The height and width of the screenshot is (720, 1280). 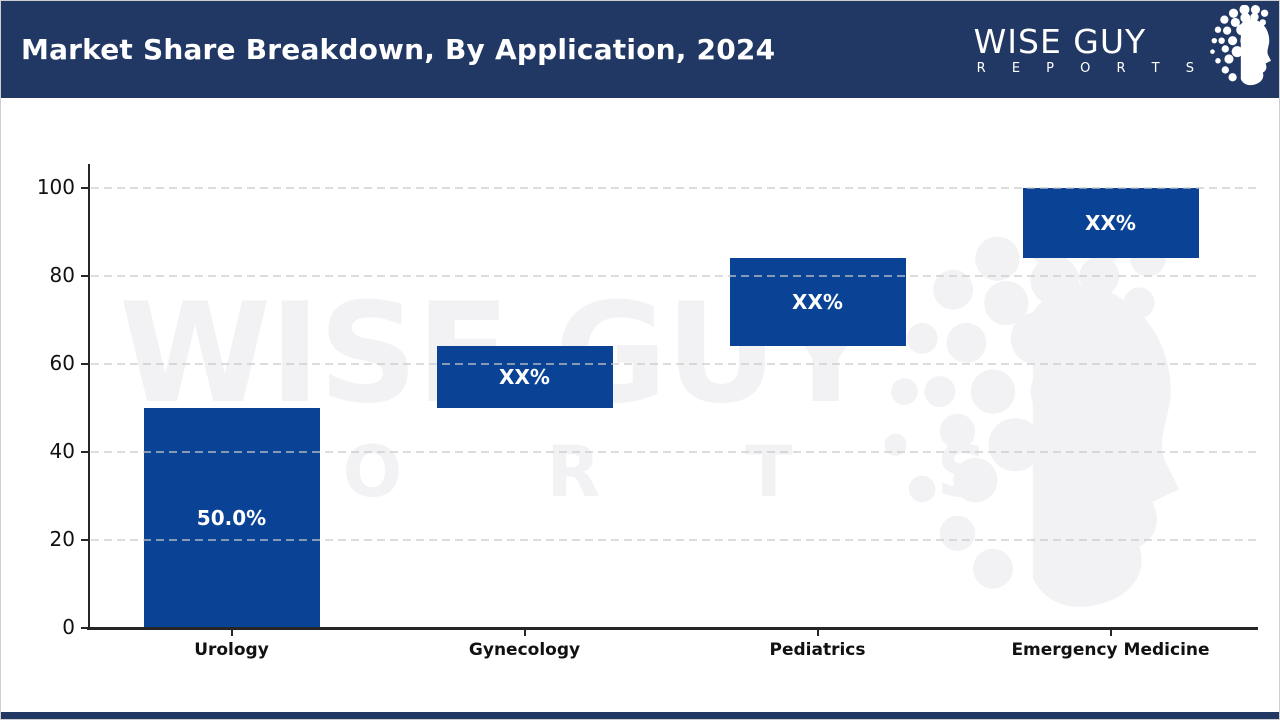 What do you see at coordinates (1239, 49) in the screenshot?
I see `wiseguy-face-icon` at bounding box center [1239, 49].